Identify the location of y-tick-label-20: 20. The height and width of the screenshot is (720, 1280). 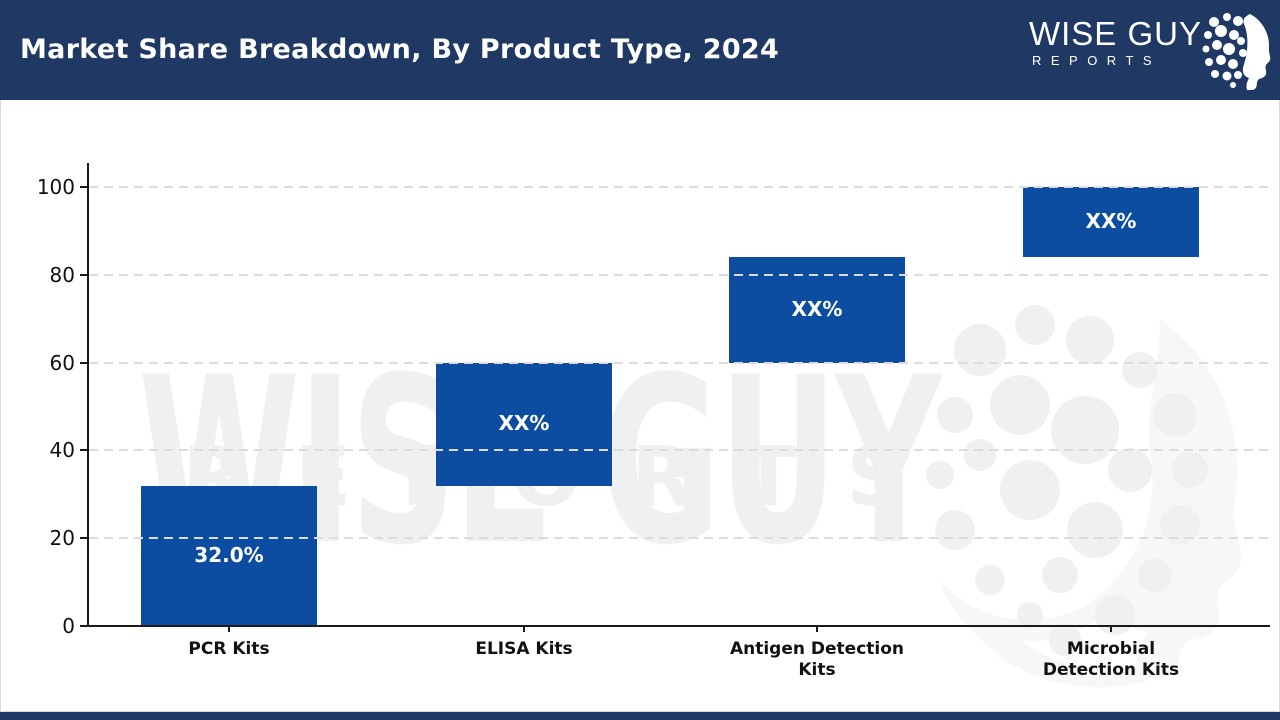
(62, 538).